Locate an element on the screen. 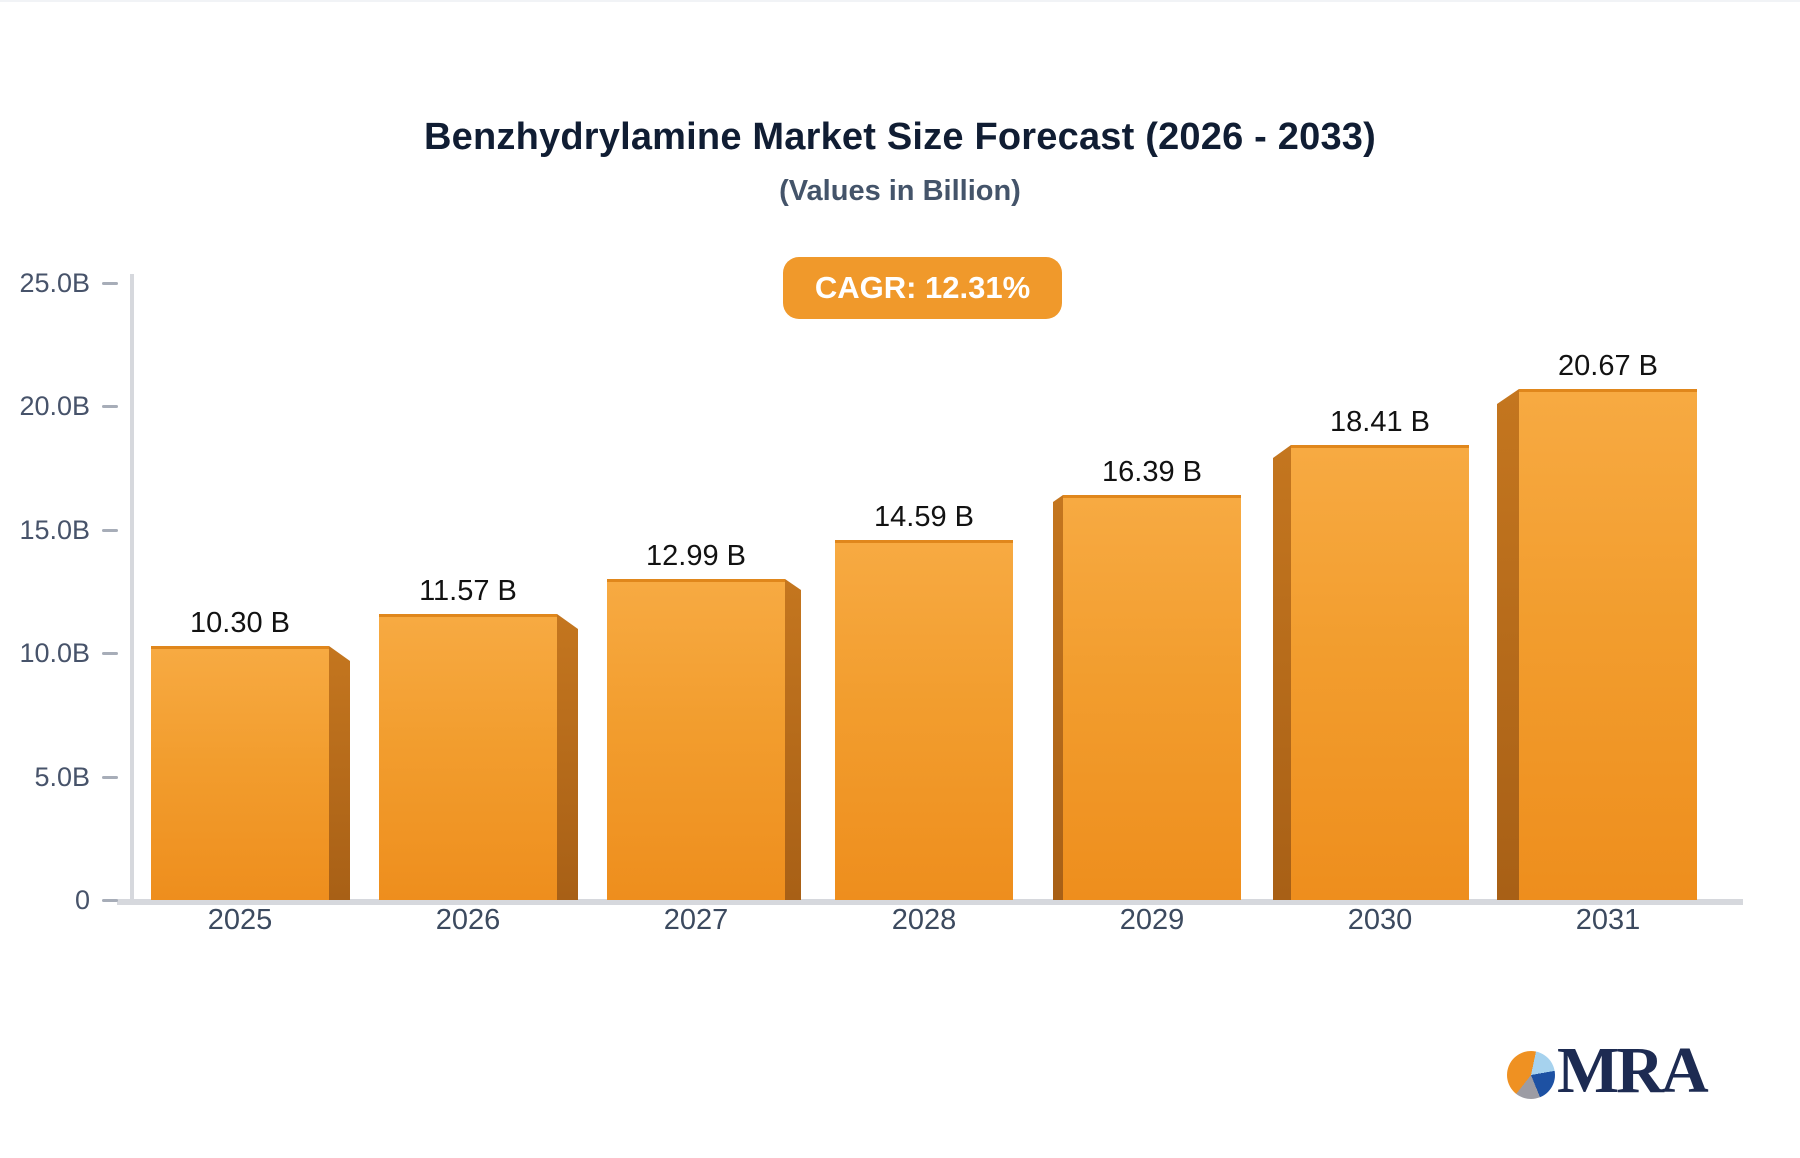 The height and width of the screenshot is (1158, 1800). bar-value-label-2029: 16.39 B is located at coordinates (1152, 472).